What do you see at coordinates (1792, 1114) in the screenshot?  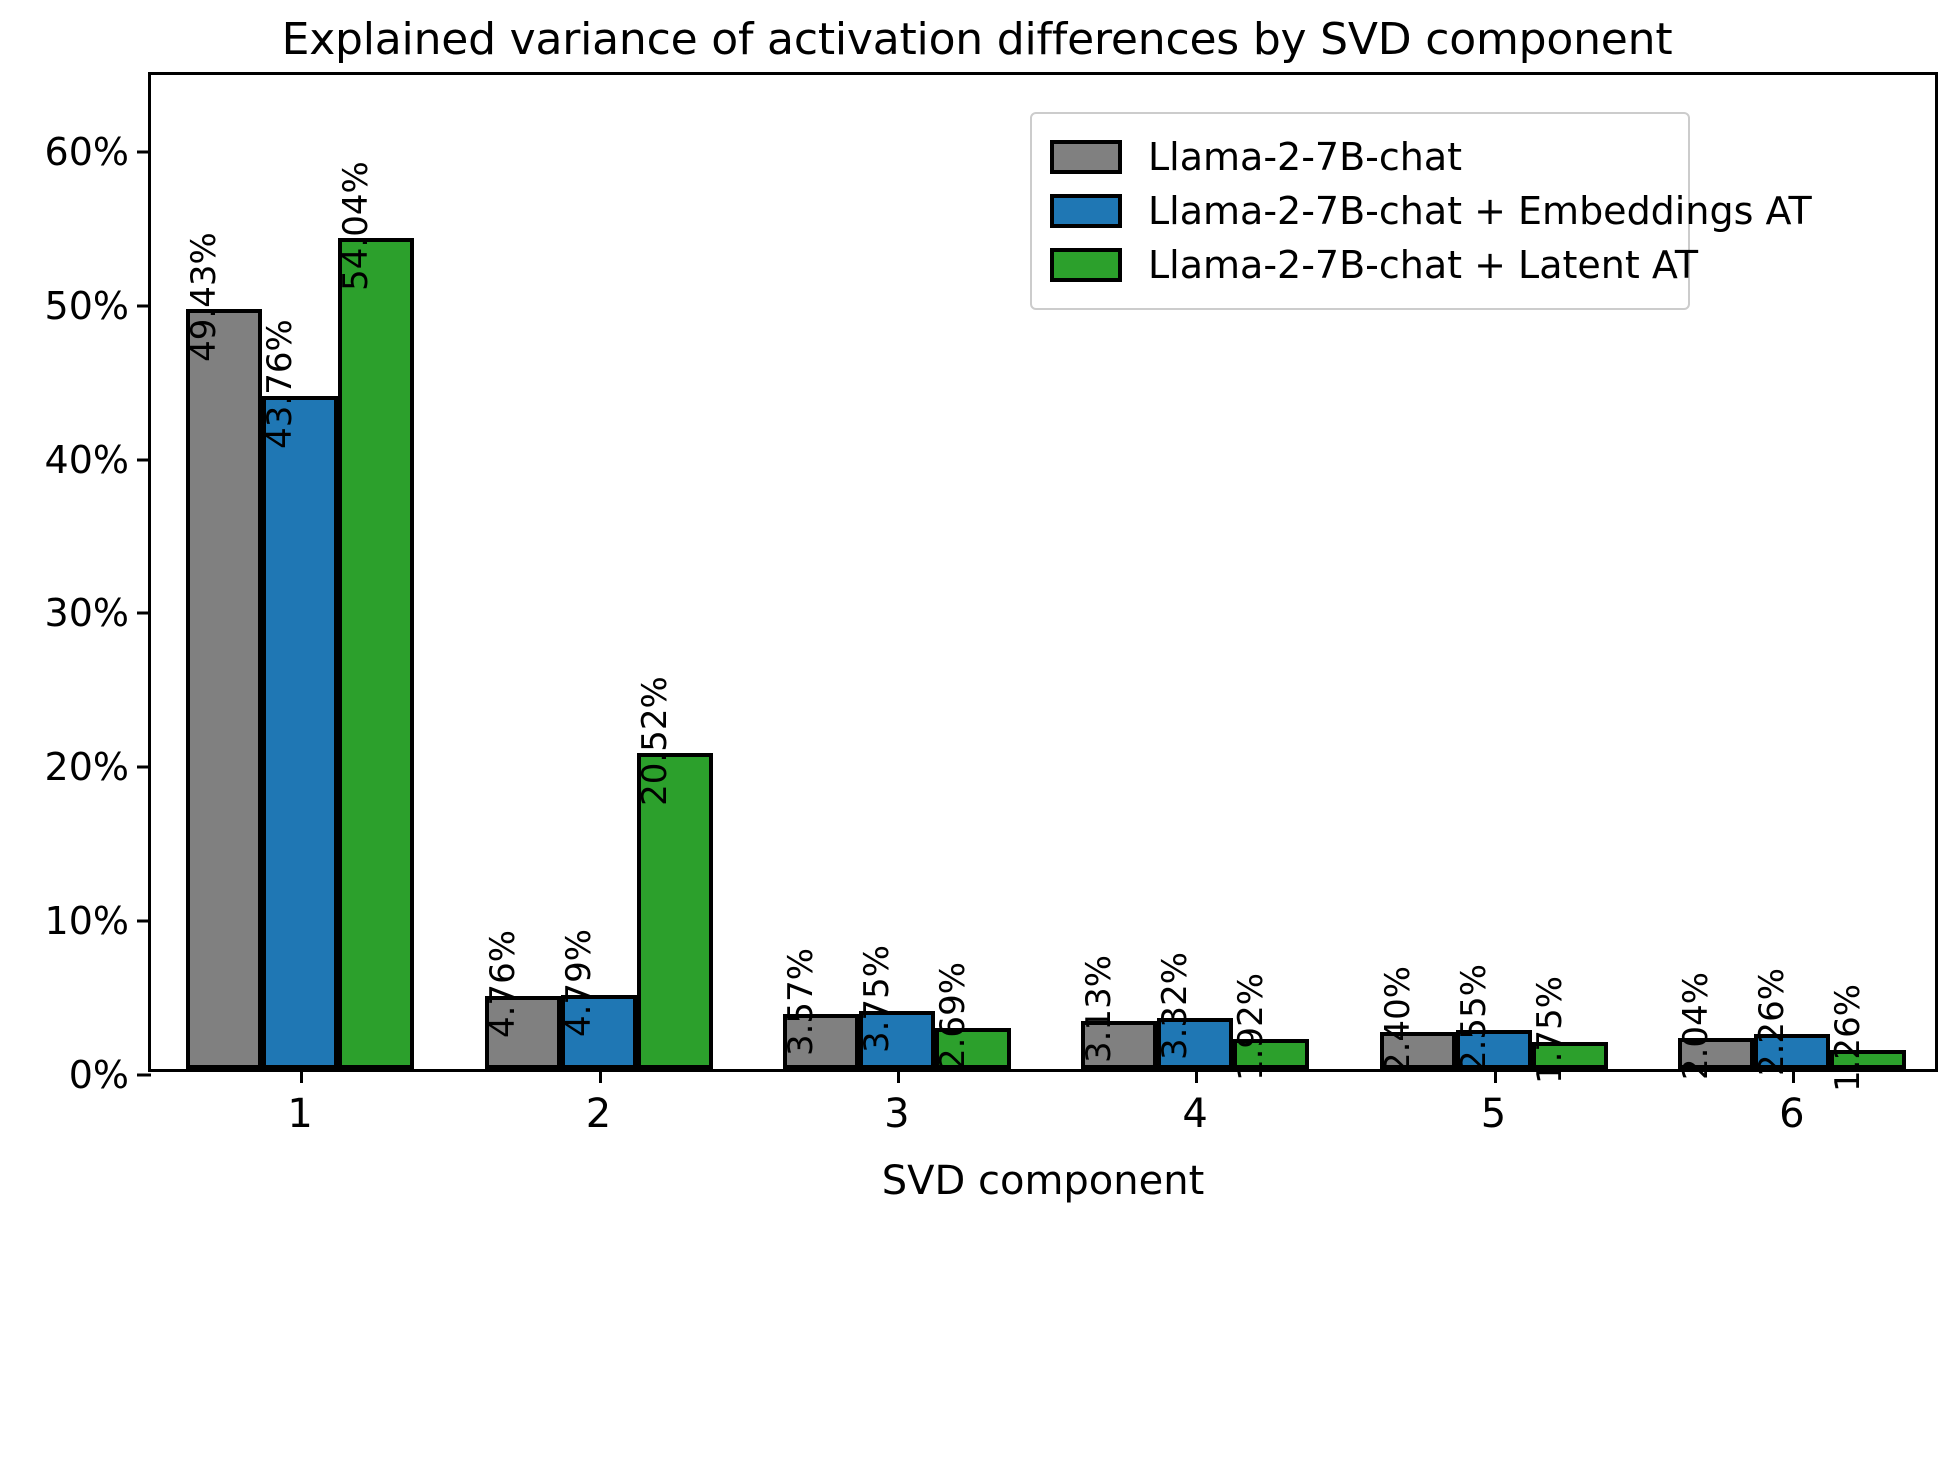 I see `x-axis-tick-label: 6` at bounding box center [1792, 1114].